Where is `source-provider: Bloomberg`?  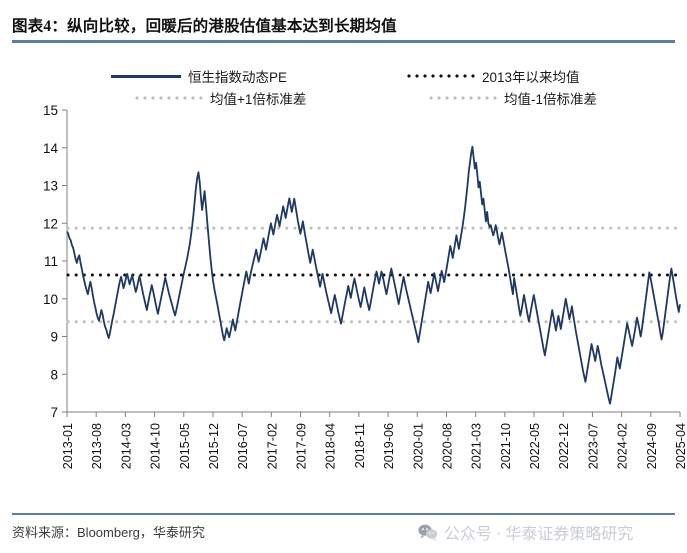
source-provider: Bloomberg is located at coordinates (108, 532).